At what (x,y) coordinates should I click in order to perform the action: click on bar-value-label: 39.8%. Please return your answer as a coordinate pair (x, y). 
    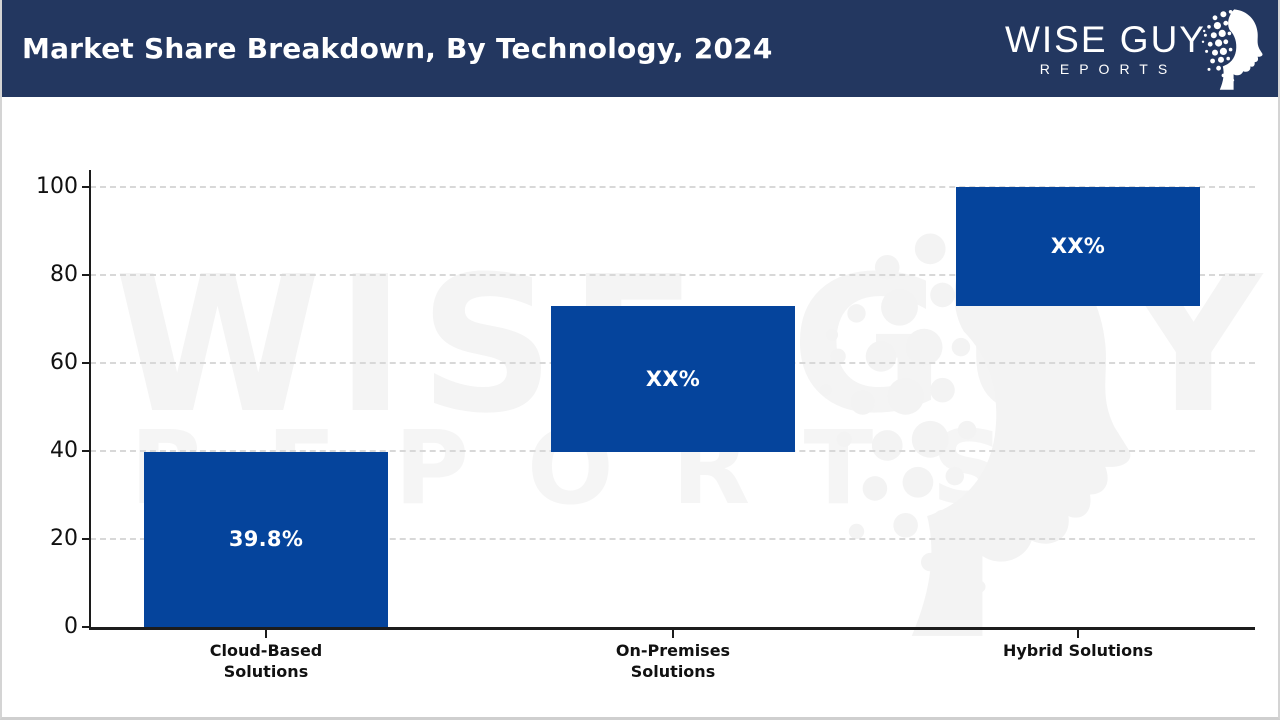
    Looking at the image, I should click on (266, 539).